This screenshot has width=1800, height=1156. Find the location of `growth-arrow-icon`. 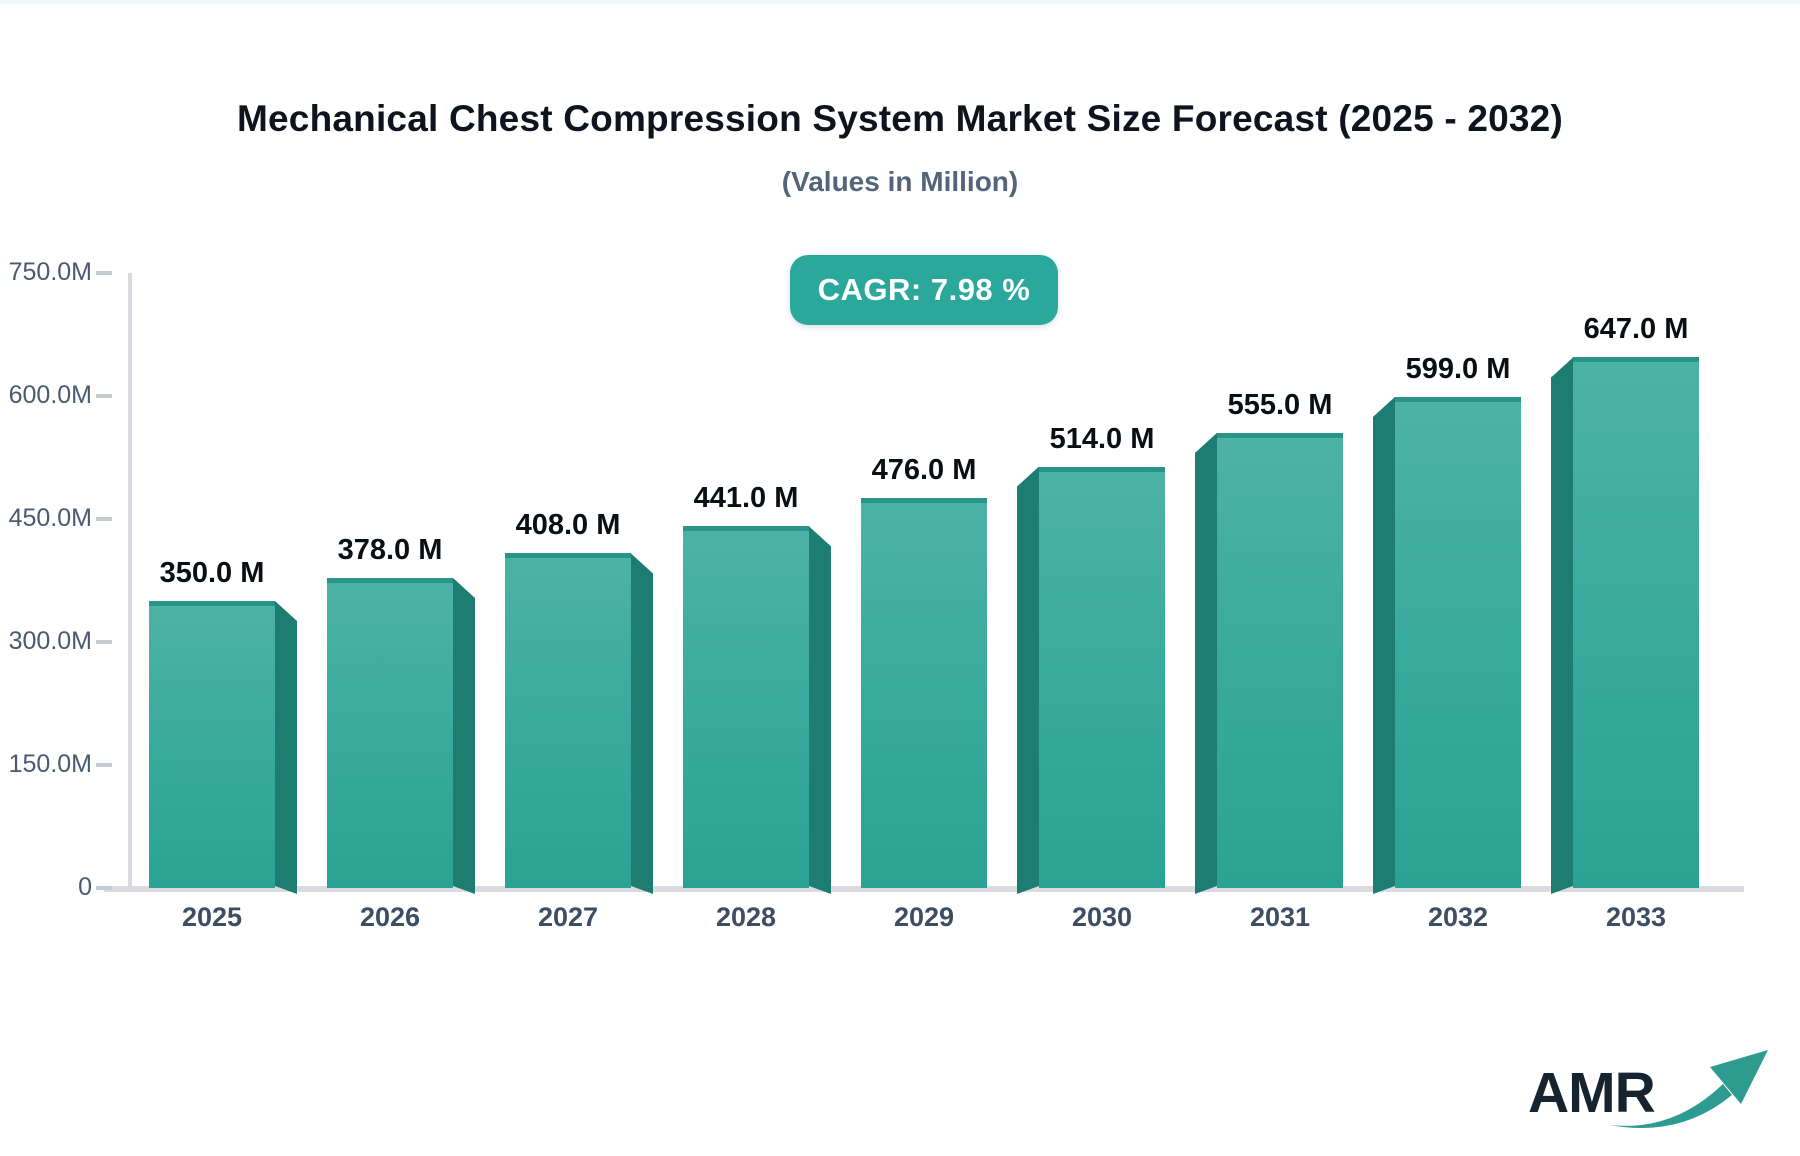

growth-arrow-icon is located at coordinates (1689, 1089).